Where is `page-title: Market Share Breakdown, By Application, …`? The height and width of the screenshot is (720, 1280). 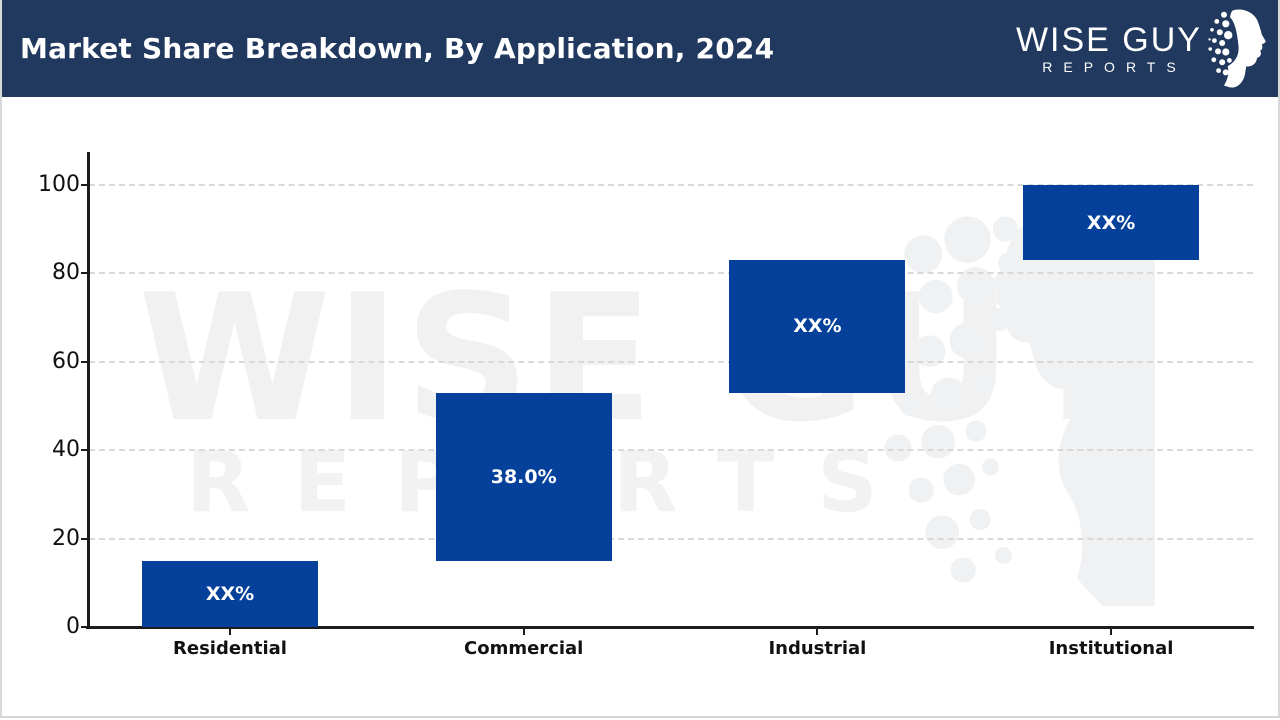
page-title: Market Share Breakdown, By Application, … is located at coordinates (397, 48).